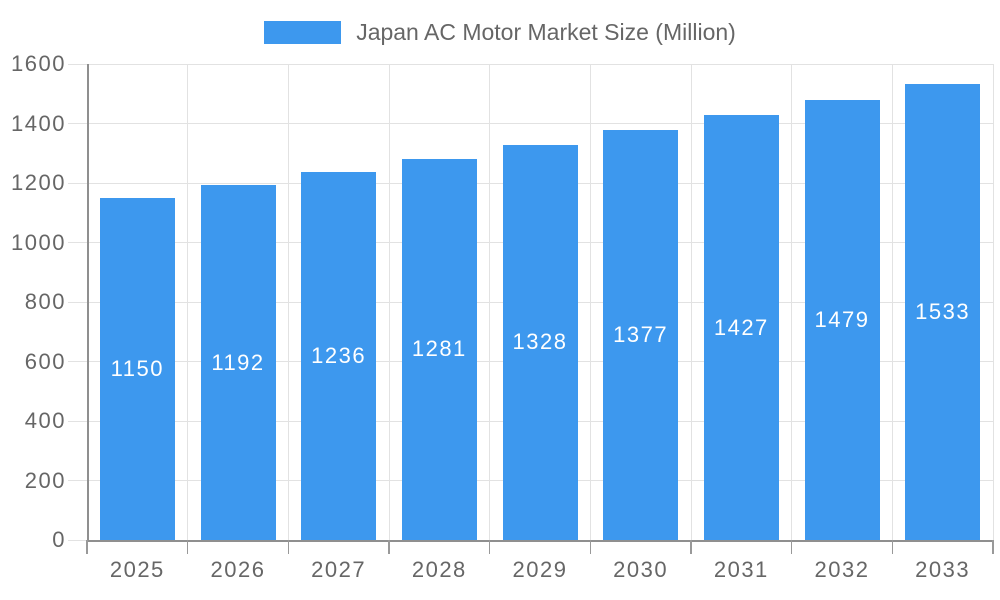 Image resolution: width=1000 pixels, height=600 pixels. What do you see at coordinates (38, 63) in the screenshot?
I see `y-axis-label: 1600` at bounding box center [38, 63].